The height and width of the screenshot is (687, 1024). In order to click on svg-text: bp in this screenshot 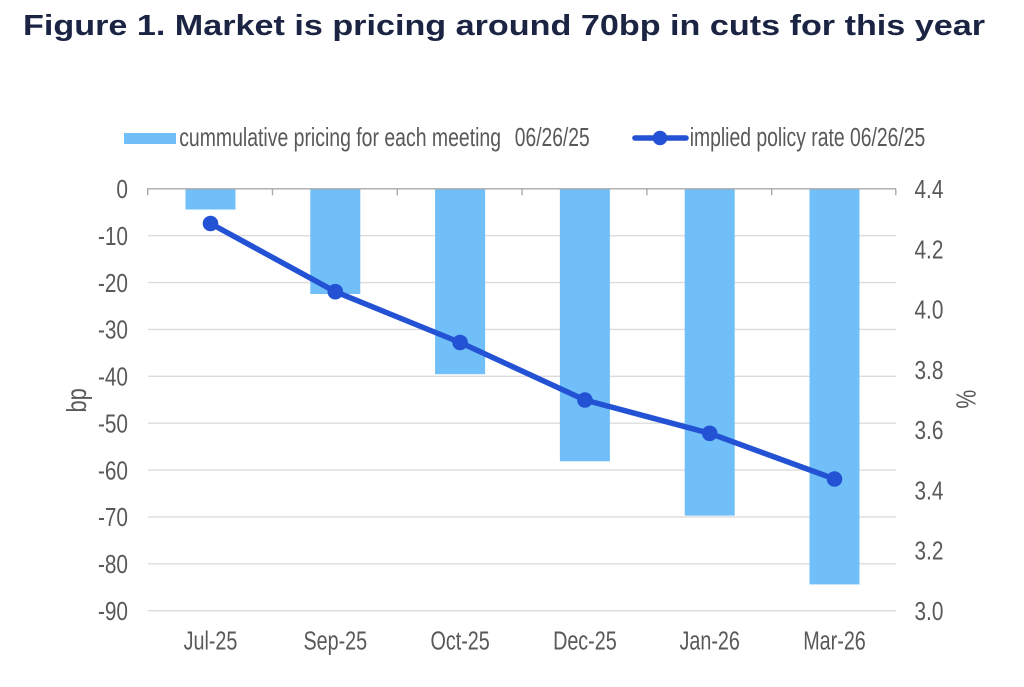, I will do `click(77, 400)`.